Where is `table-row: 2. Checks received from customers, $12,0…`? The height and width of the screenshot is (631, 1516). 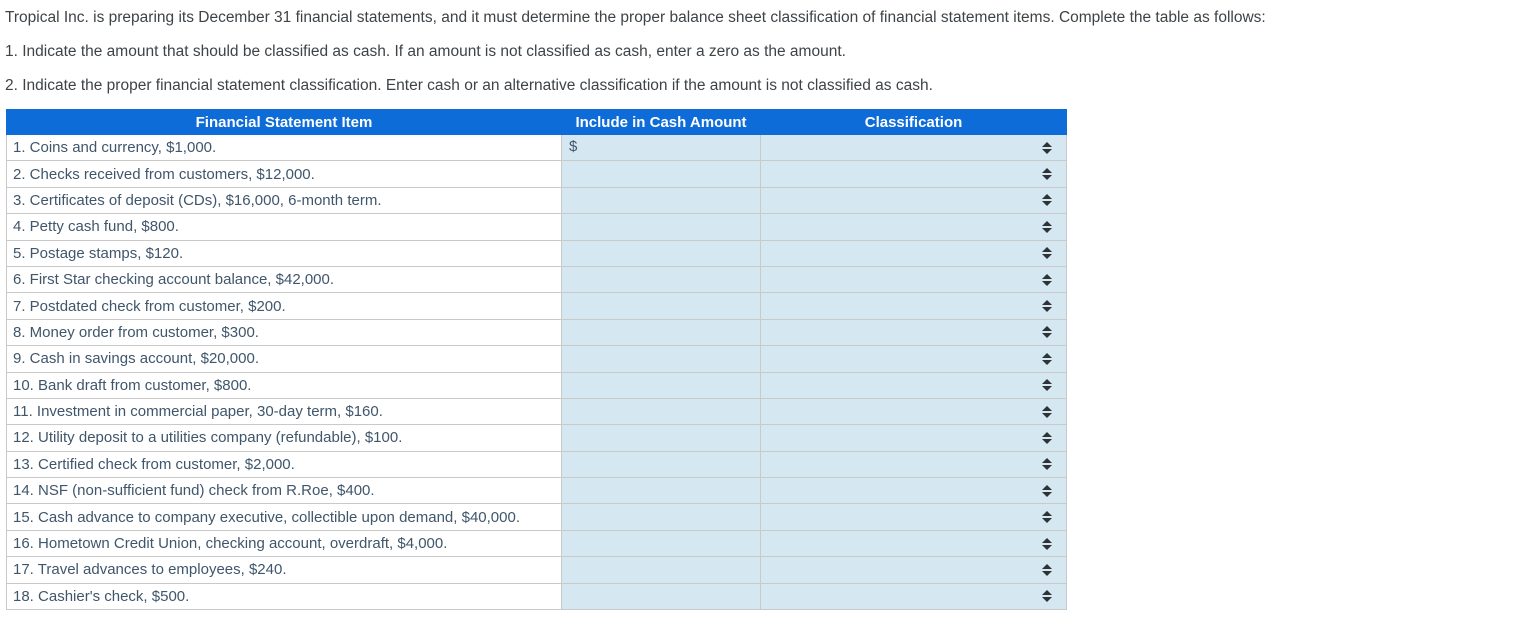 table-row: 2. Checks received from customers, $12,0… is located at coordinates (536, 174).